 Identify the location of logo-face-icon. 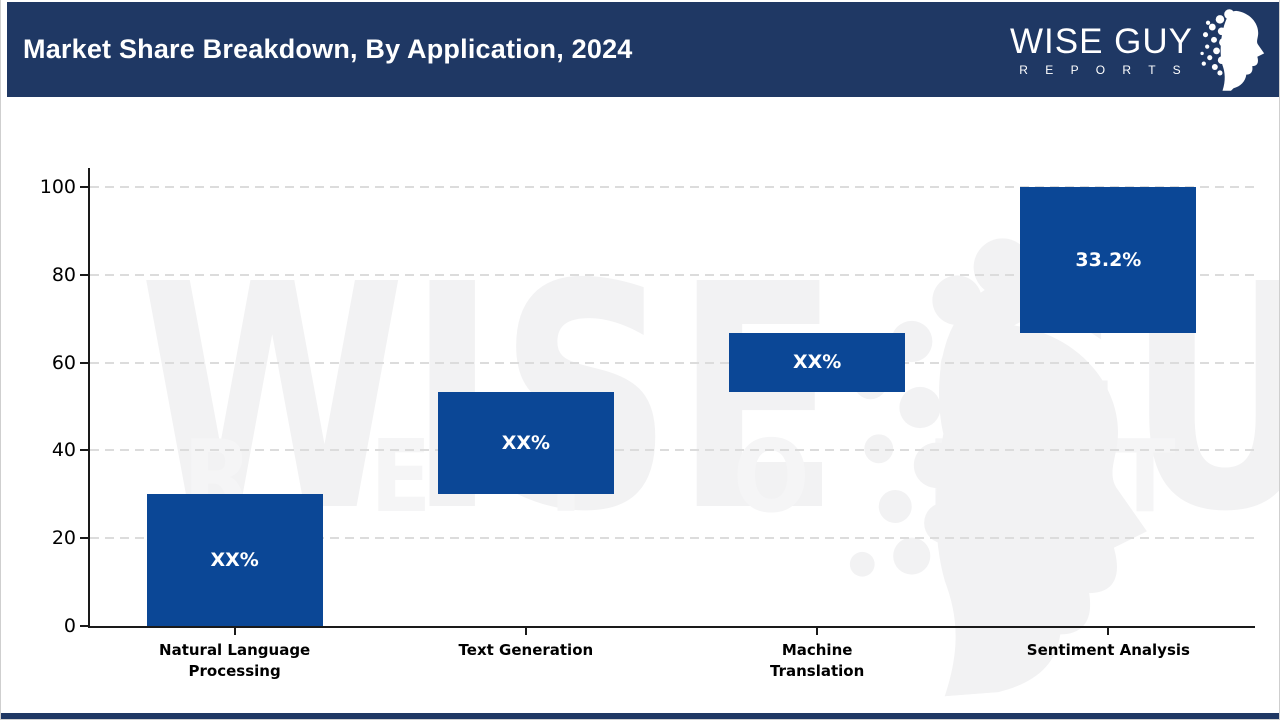
(1232, 50).